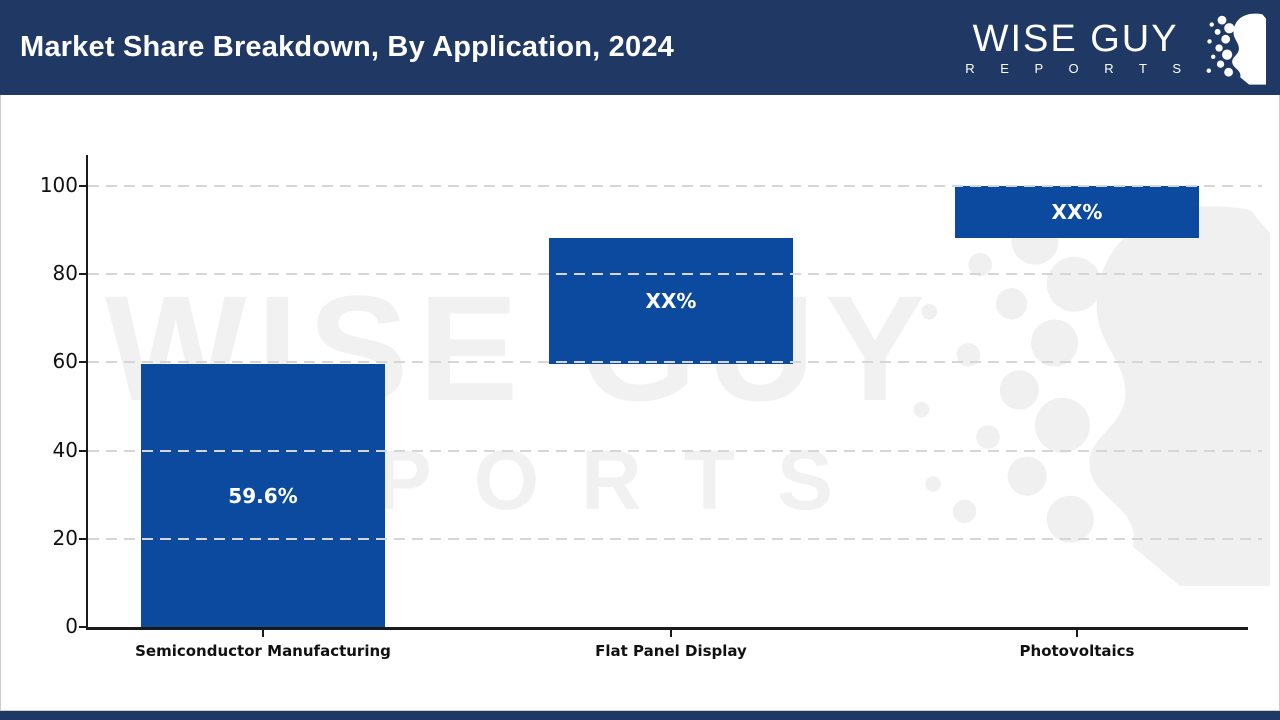 This screenshot has width=1280, height=720. Describe the element at coordinates (65, 449) in the screenshot. I see `y-tick-label-40: 40` at that location.